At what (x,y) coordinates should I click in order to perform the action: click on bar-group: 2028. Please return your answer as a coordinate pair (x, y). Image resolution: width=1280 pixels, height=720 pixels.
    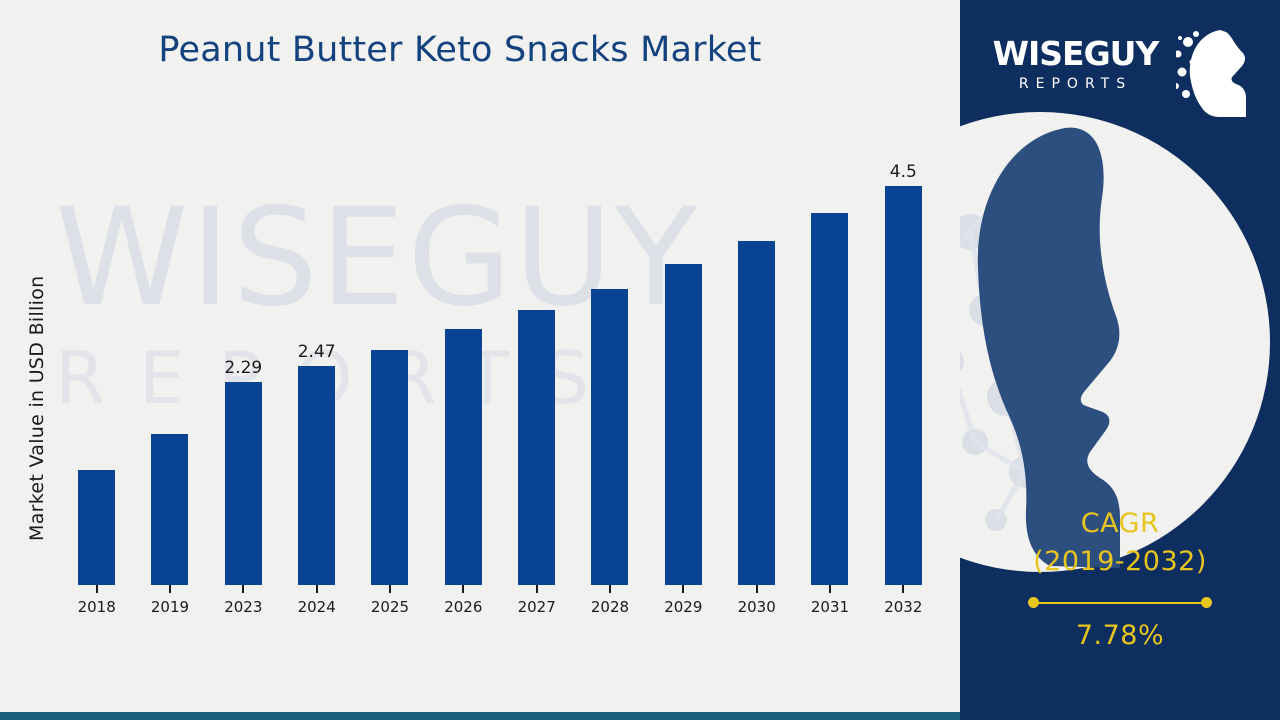
    Looking at the image, I should click on (609, 383).